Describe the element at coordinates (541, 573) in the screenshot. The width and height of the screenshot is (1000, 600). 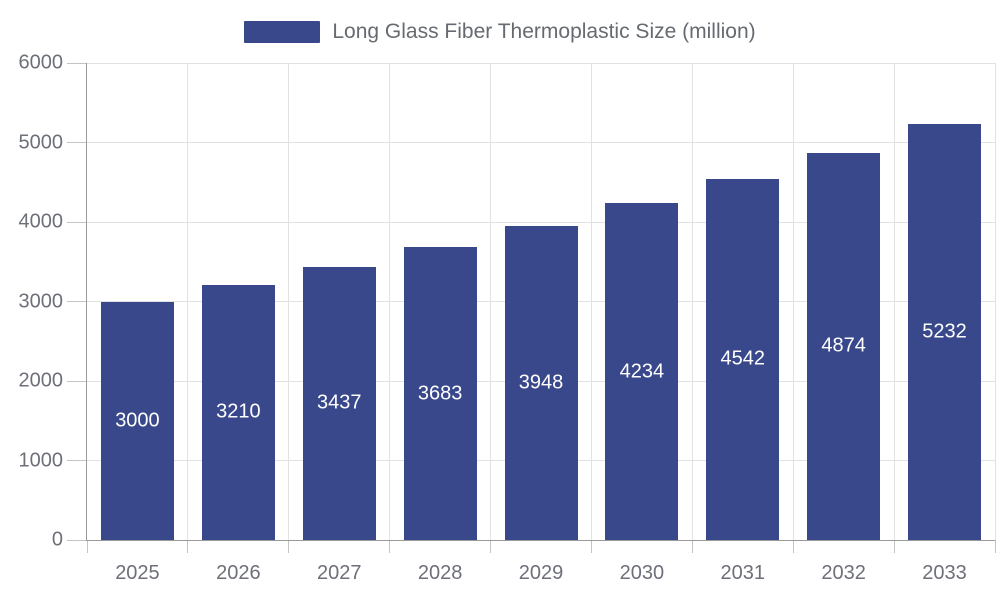
I see `x-tick-label: 2029` at that location.